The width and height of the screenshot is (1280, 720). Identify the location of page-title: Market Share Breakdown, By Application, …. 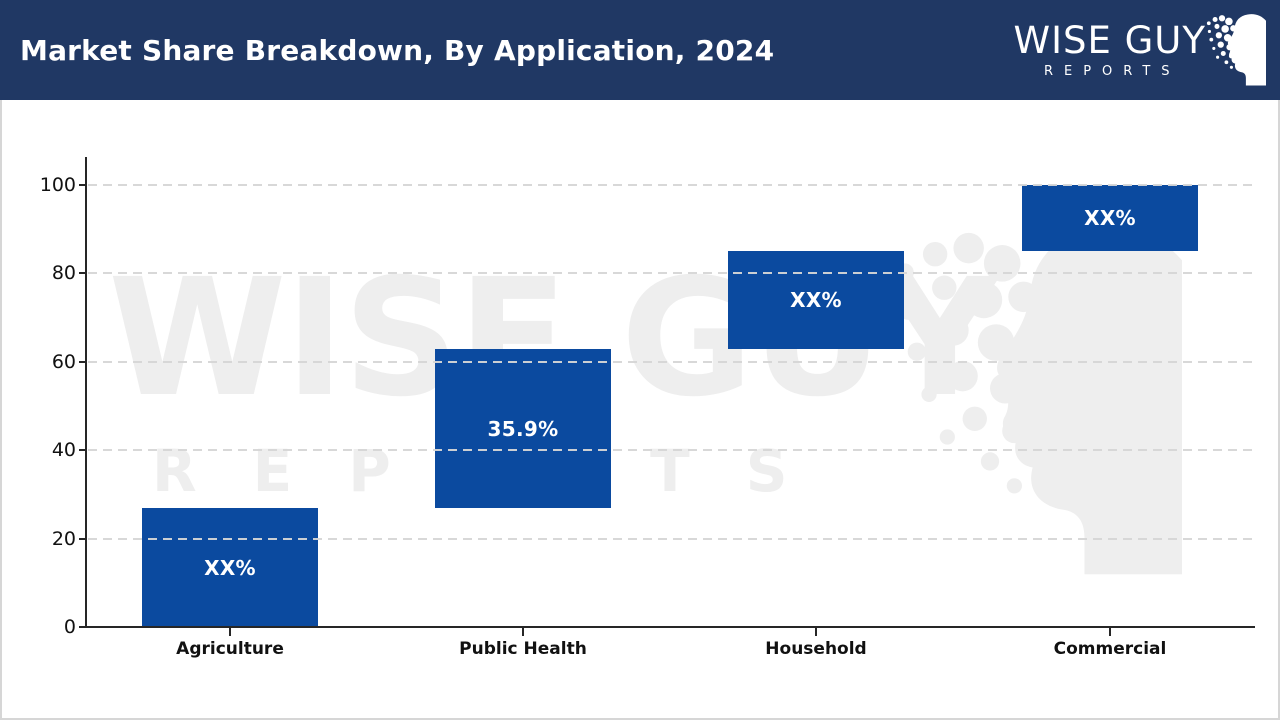
(397, 50).